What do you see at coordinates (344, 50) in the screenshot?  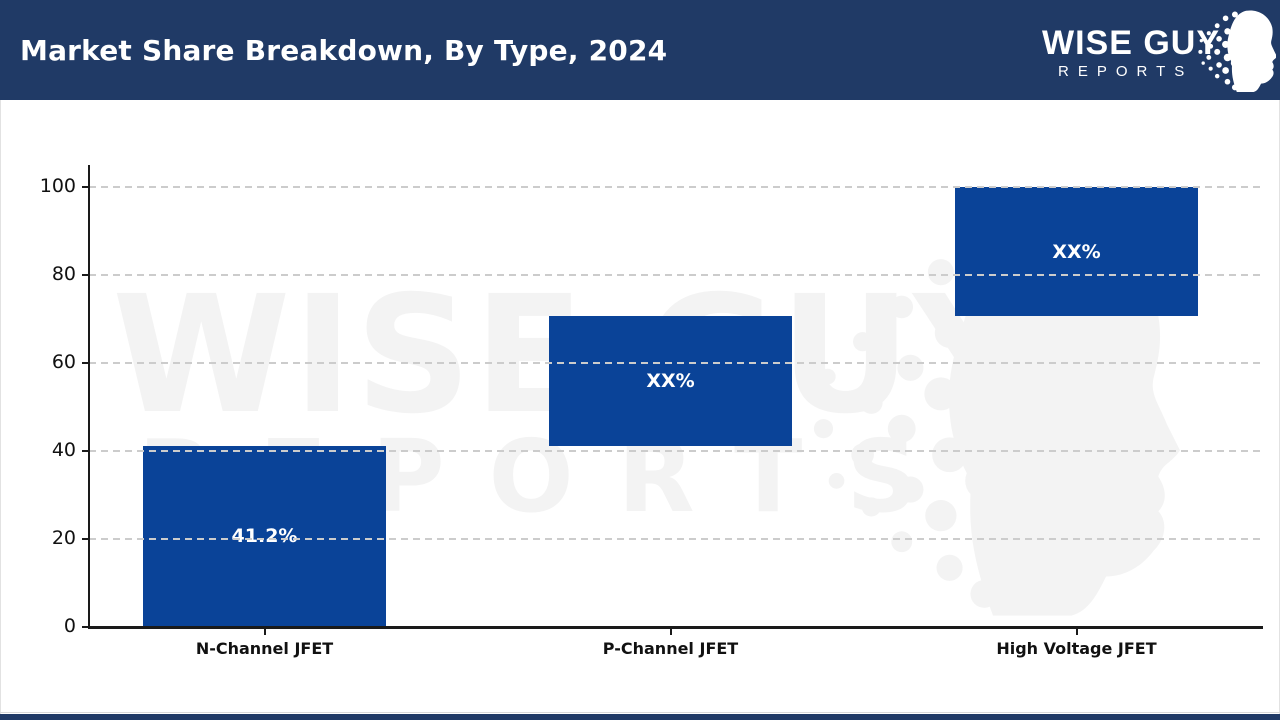 I see `page-title: Market Share Breakdown, By Type, 2024` at bounding box center [344, 50].